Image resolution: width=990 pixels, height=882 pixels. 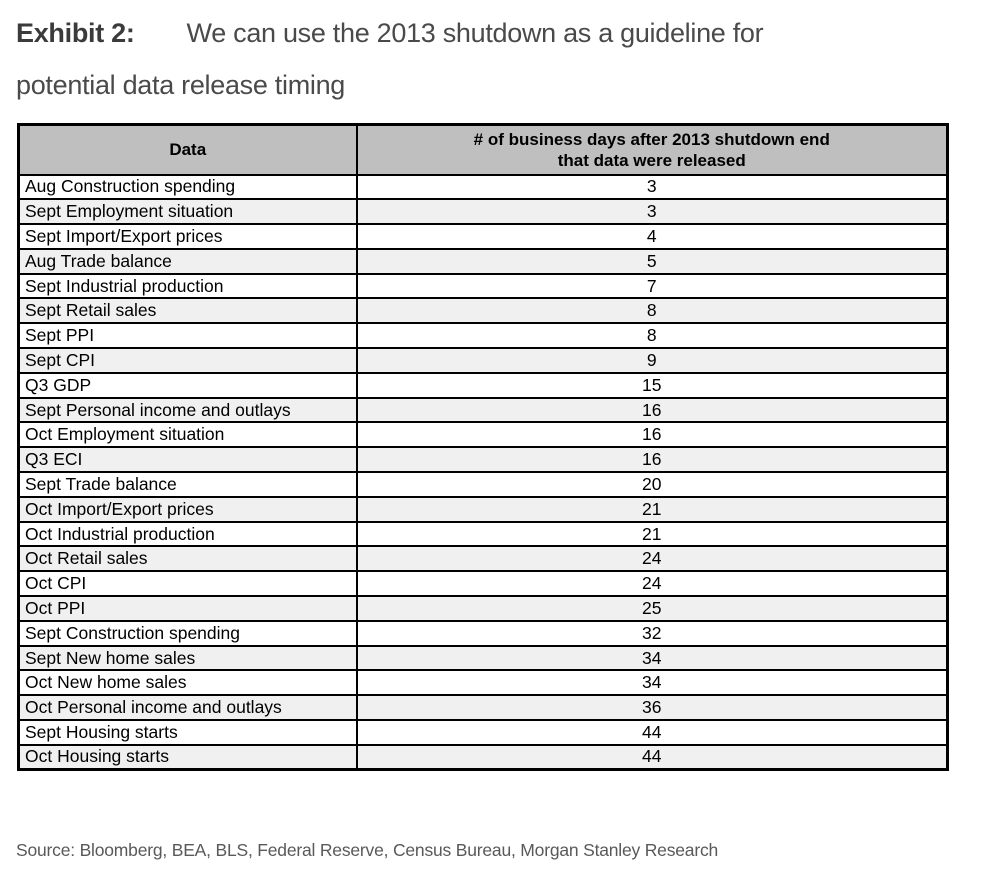 I want to click on table-row: Q3 GDP 15, so click(x=483, y=385).